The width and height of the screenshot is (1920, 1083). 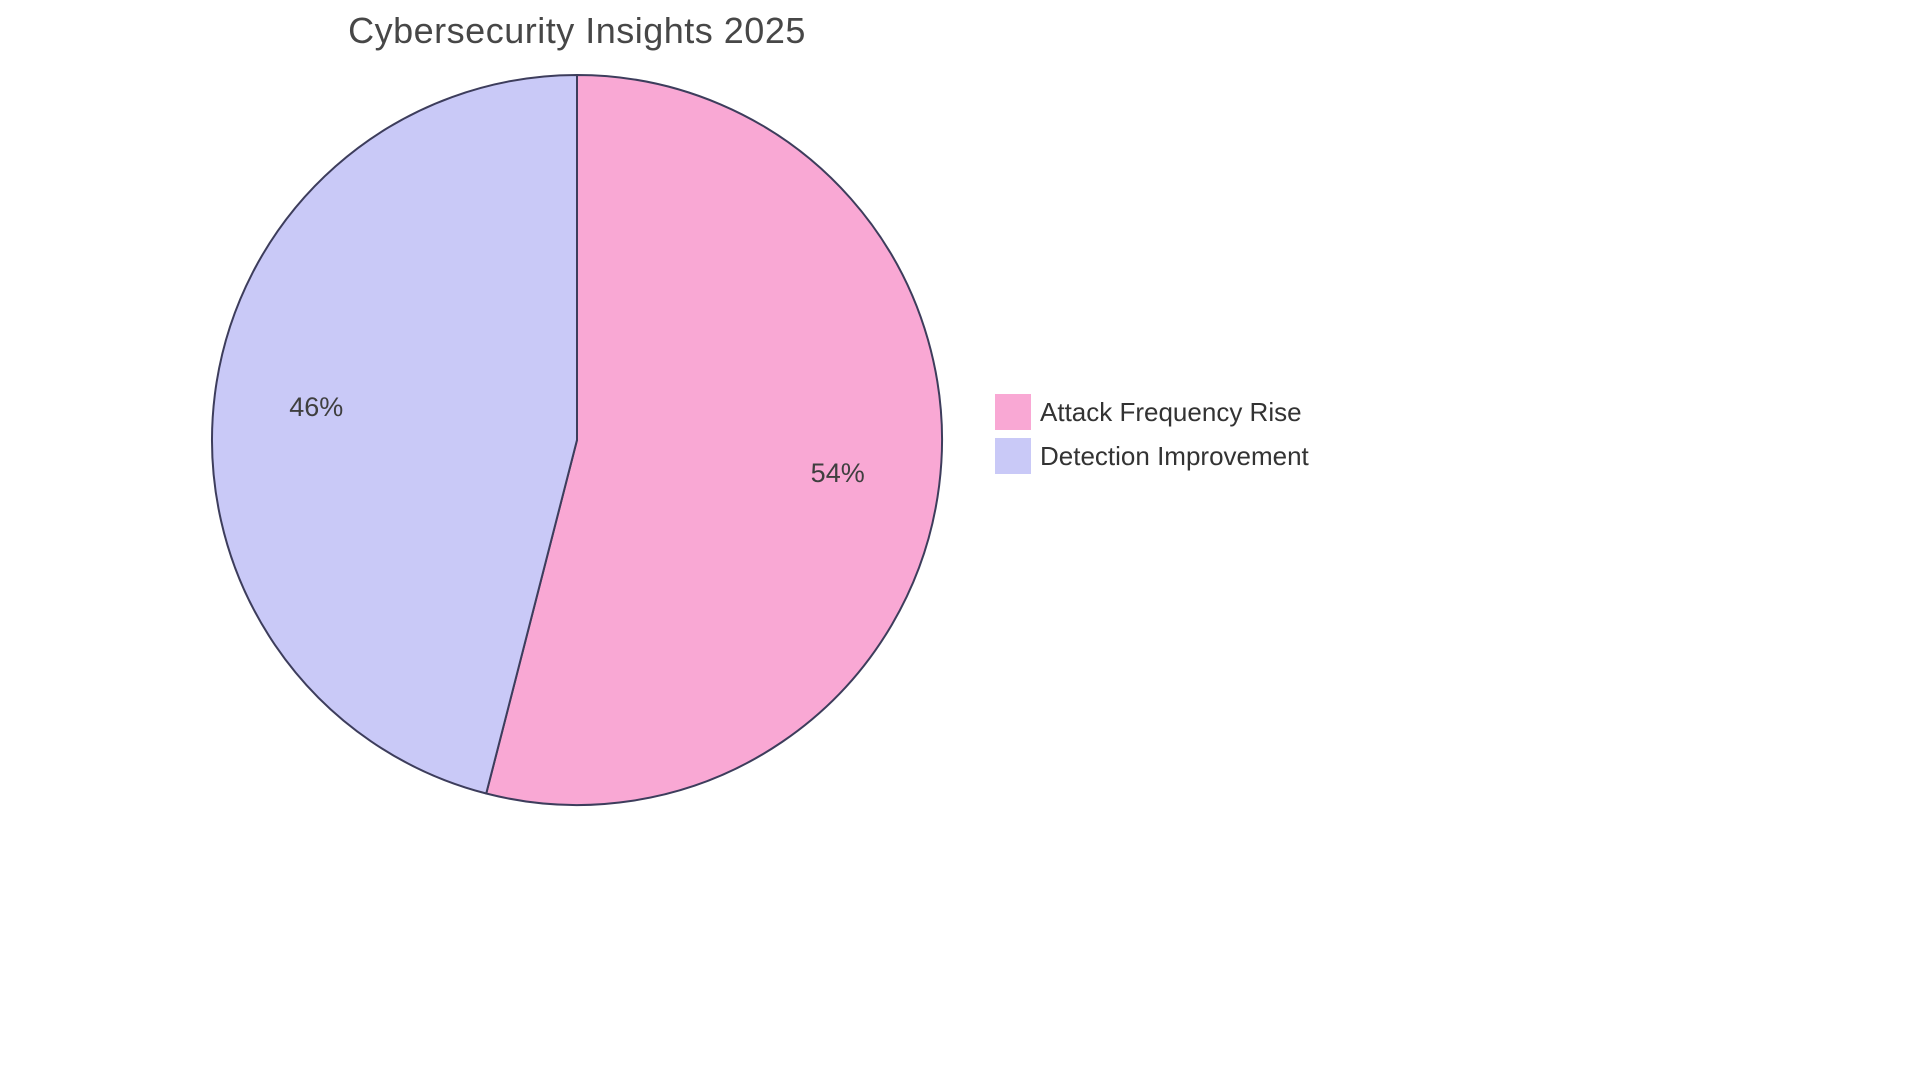 What do you see at coordinates (1013, 456) in the screenshot?
I see `legend-swatch-detection-improvement` at bounding box center [1013, 456].